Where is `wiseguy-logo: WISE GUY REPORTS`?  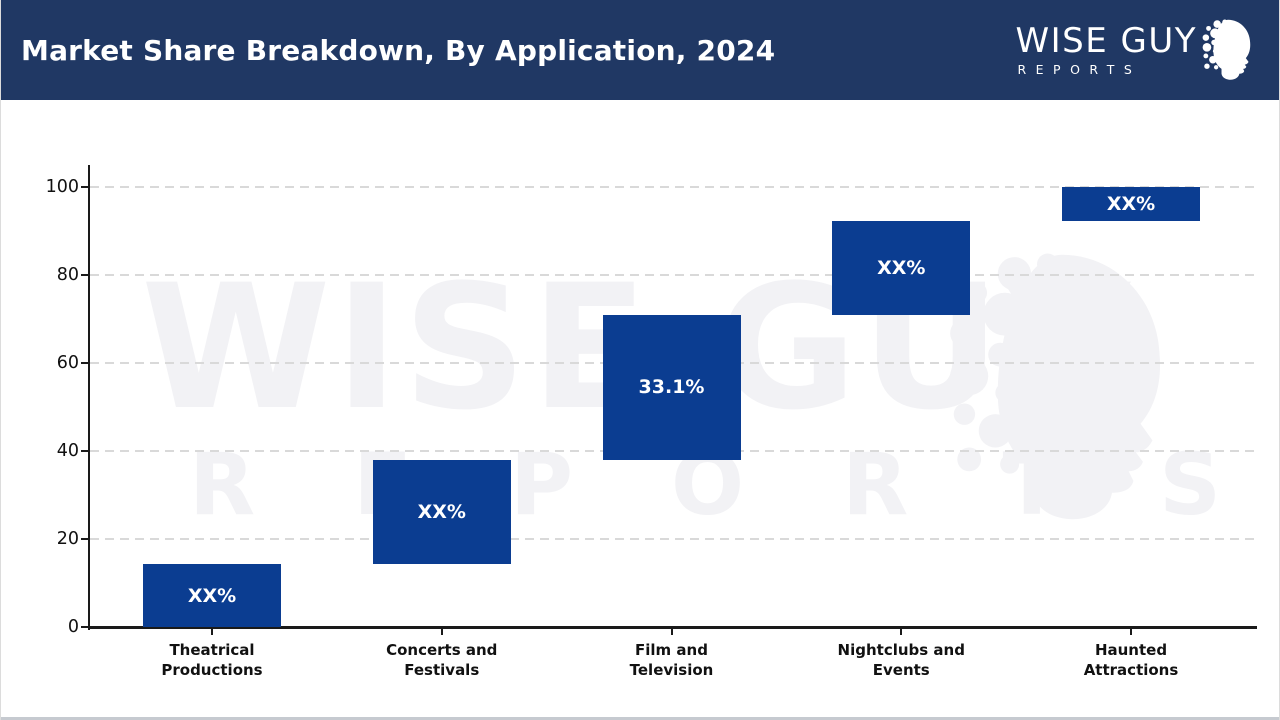
wiseguy-logo: WISE GUY REPORTS is located at coordinates (1135, 50).